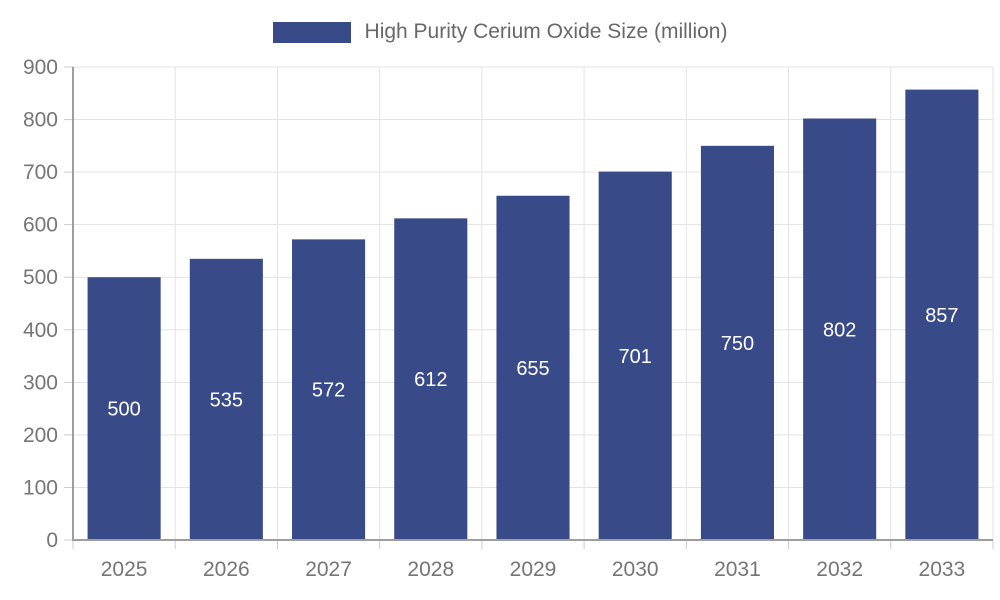 This screenshot has width=1000, height=600. I want to click on y-axis-tick-label: 400, so click(40, 330).